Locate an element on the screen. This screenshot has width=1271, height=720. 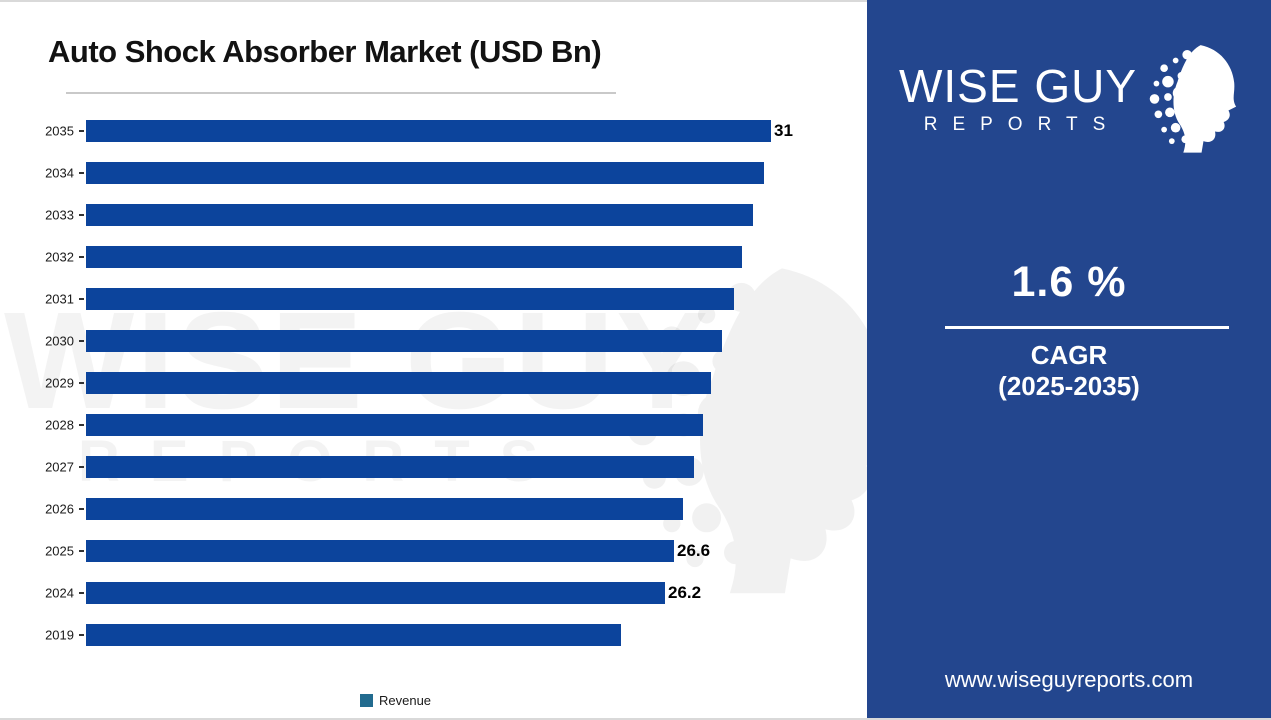
bar-2026 is located at coordinates (384, 509).